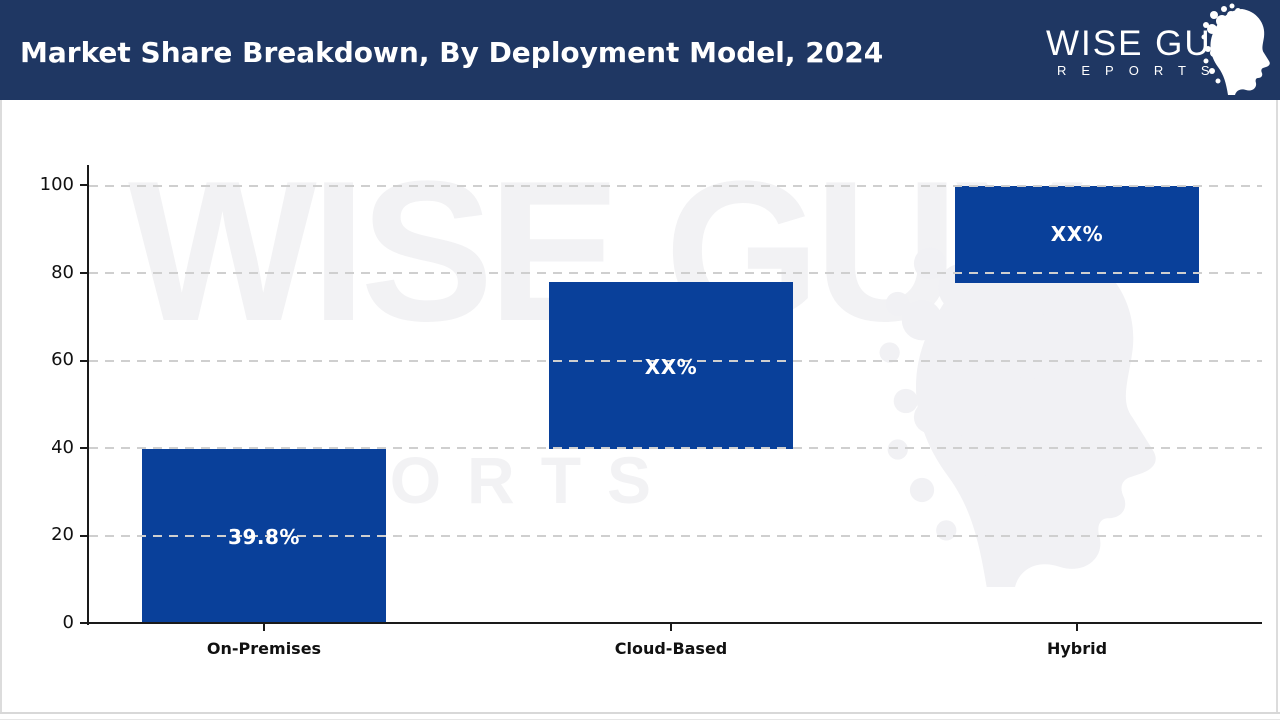 This screenshot has width=1280, height=720. I want to click on brand-wordmark: WISE GUY, so click(1142, 43).